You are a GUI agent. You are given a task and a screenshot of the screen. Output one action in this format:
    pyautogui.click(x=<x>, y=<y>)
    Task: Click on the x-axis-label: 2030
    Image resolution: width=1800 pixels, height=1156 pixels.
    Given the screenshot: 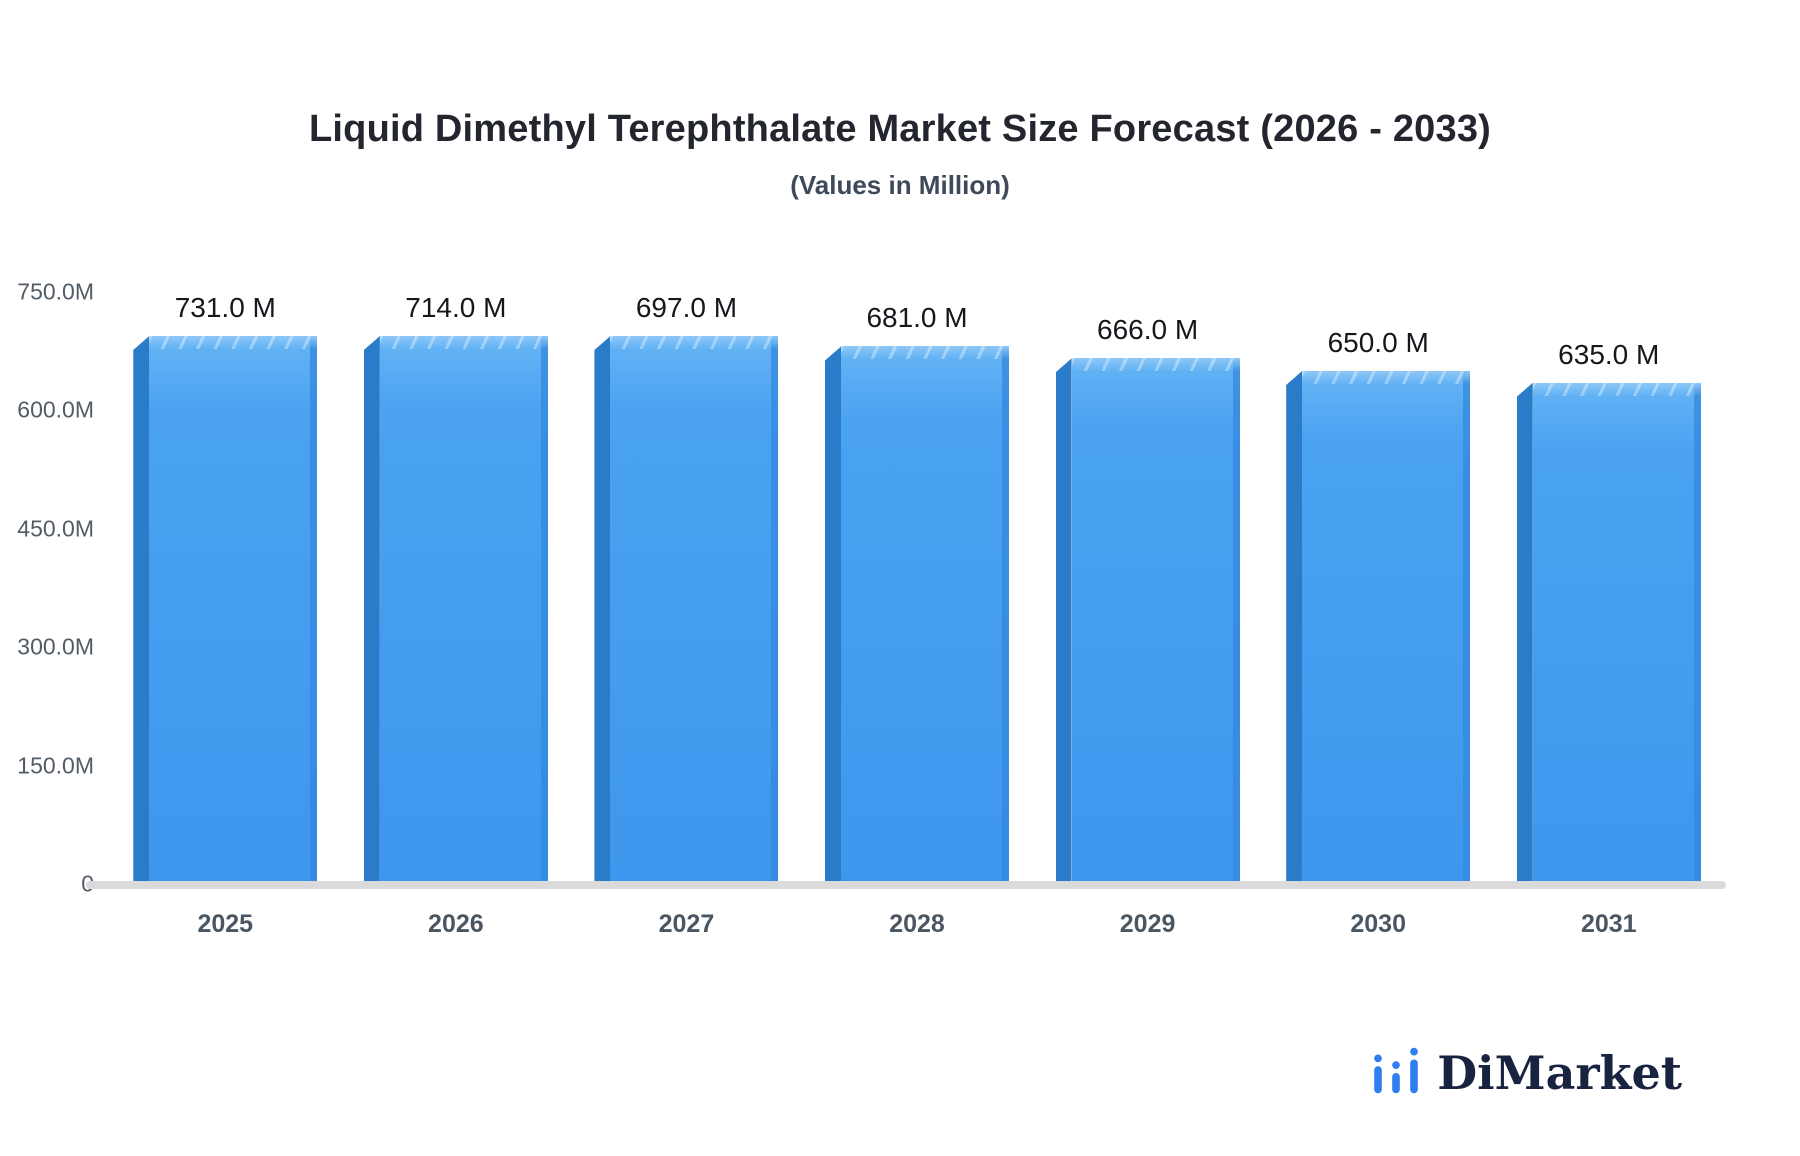 What is the action you would take?
    pyautogui.click(x=1378, y=924)
    